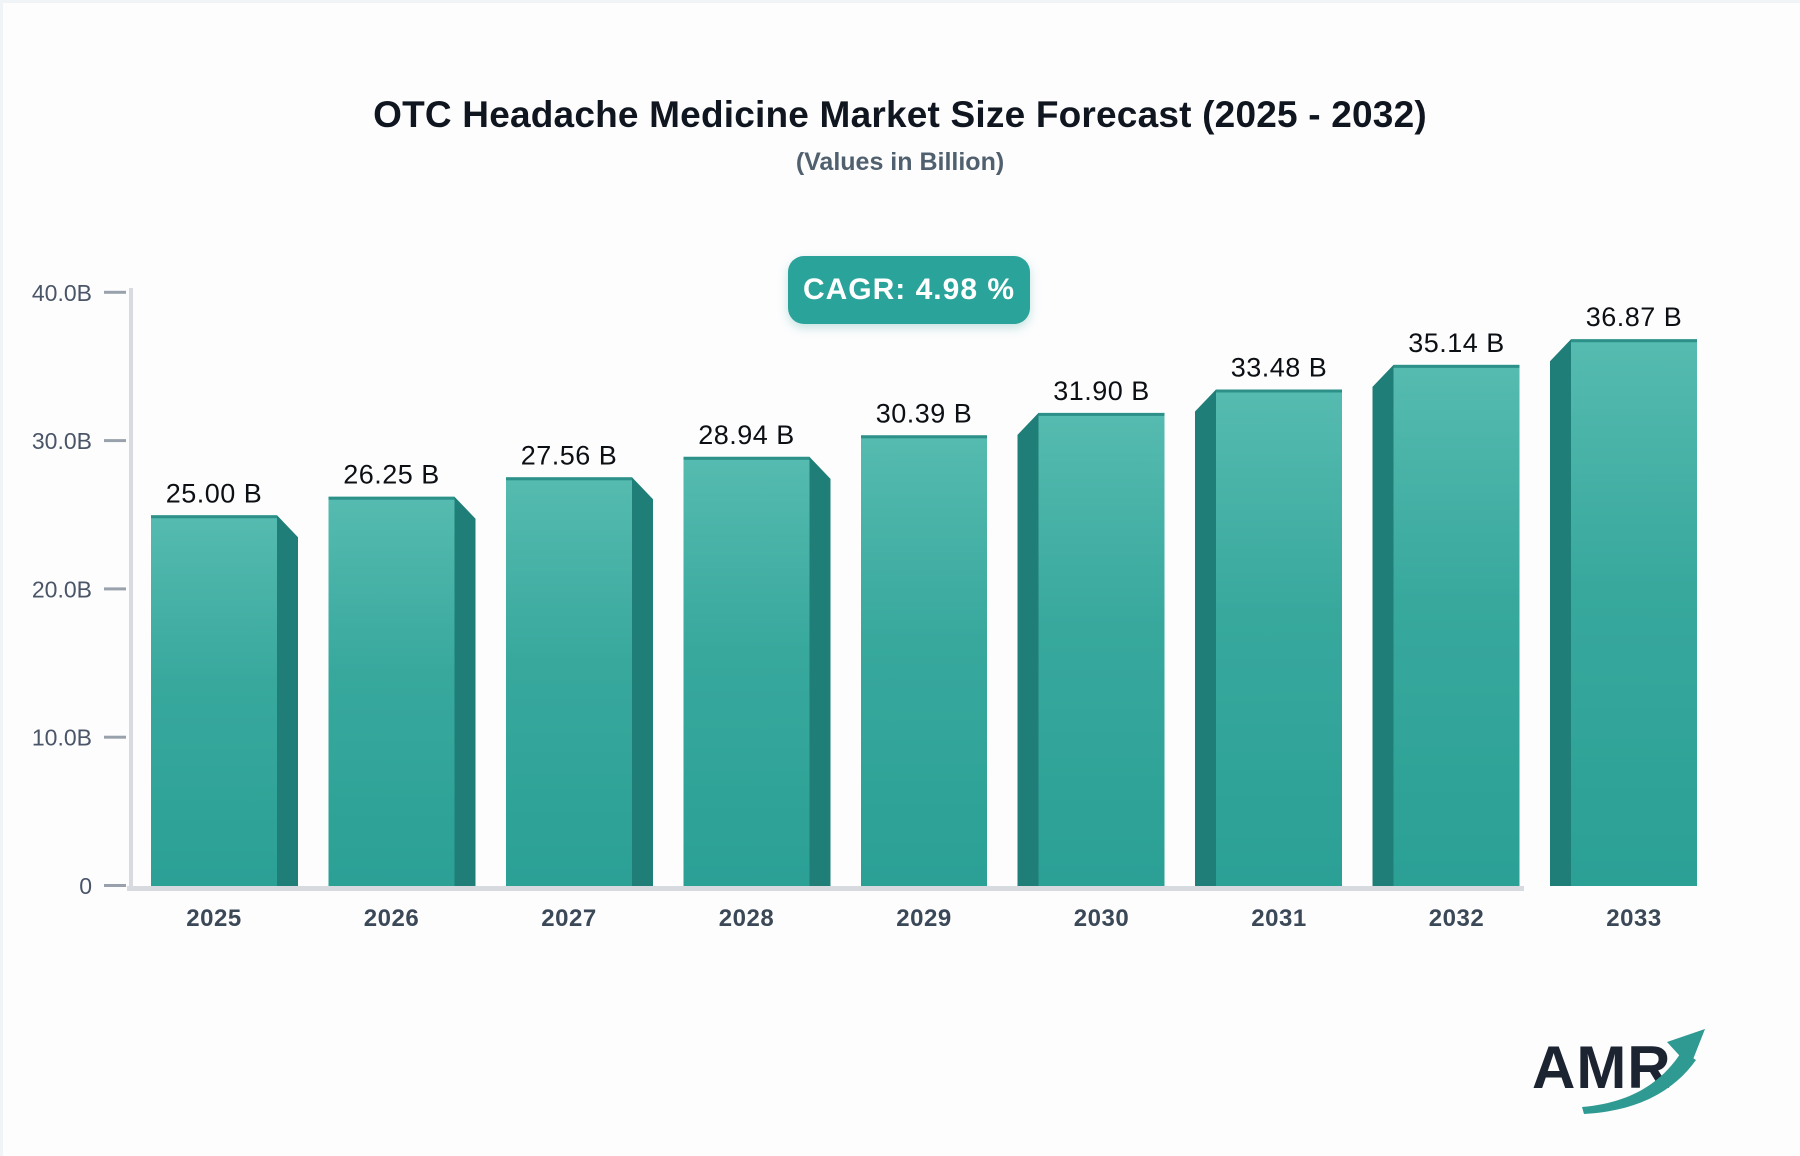 The image size is (1800, 1156). Describe the element at coordinates (1634, 612) in the screenshot. I see `bar-2033` at that location.